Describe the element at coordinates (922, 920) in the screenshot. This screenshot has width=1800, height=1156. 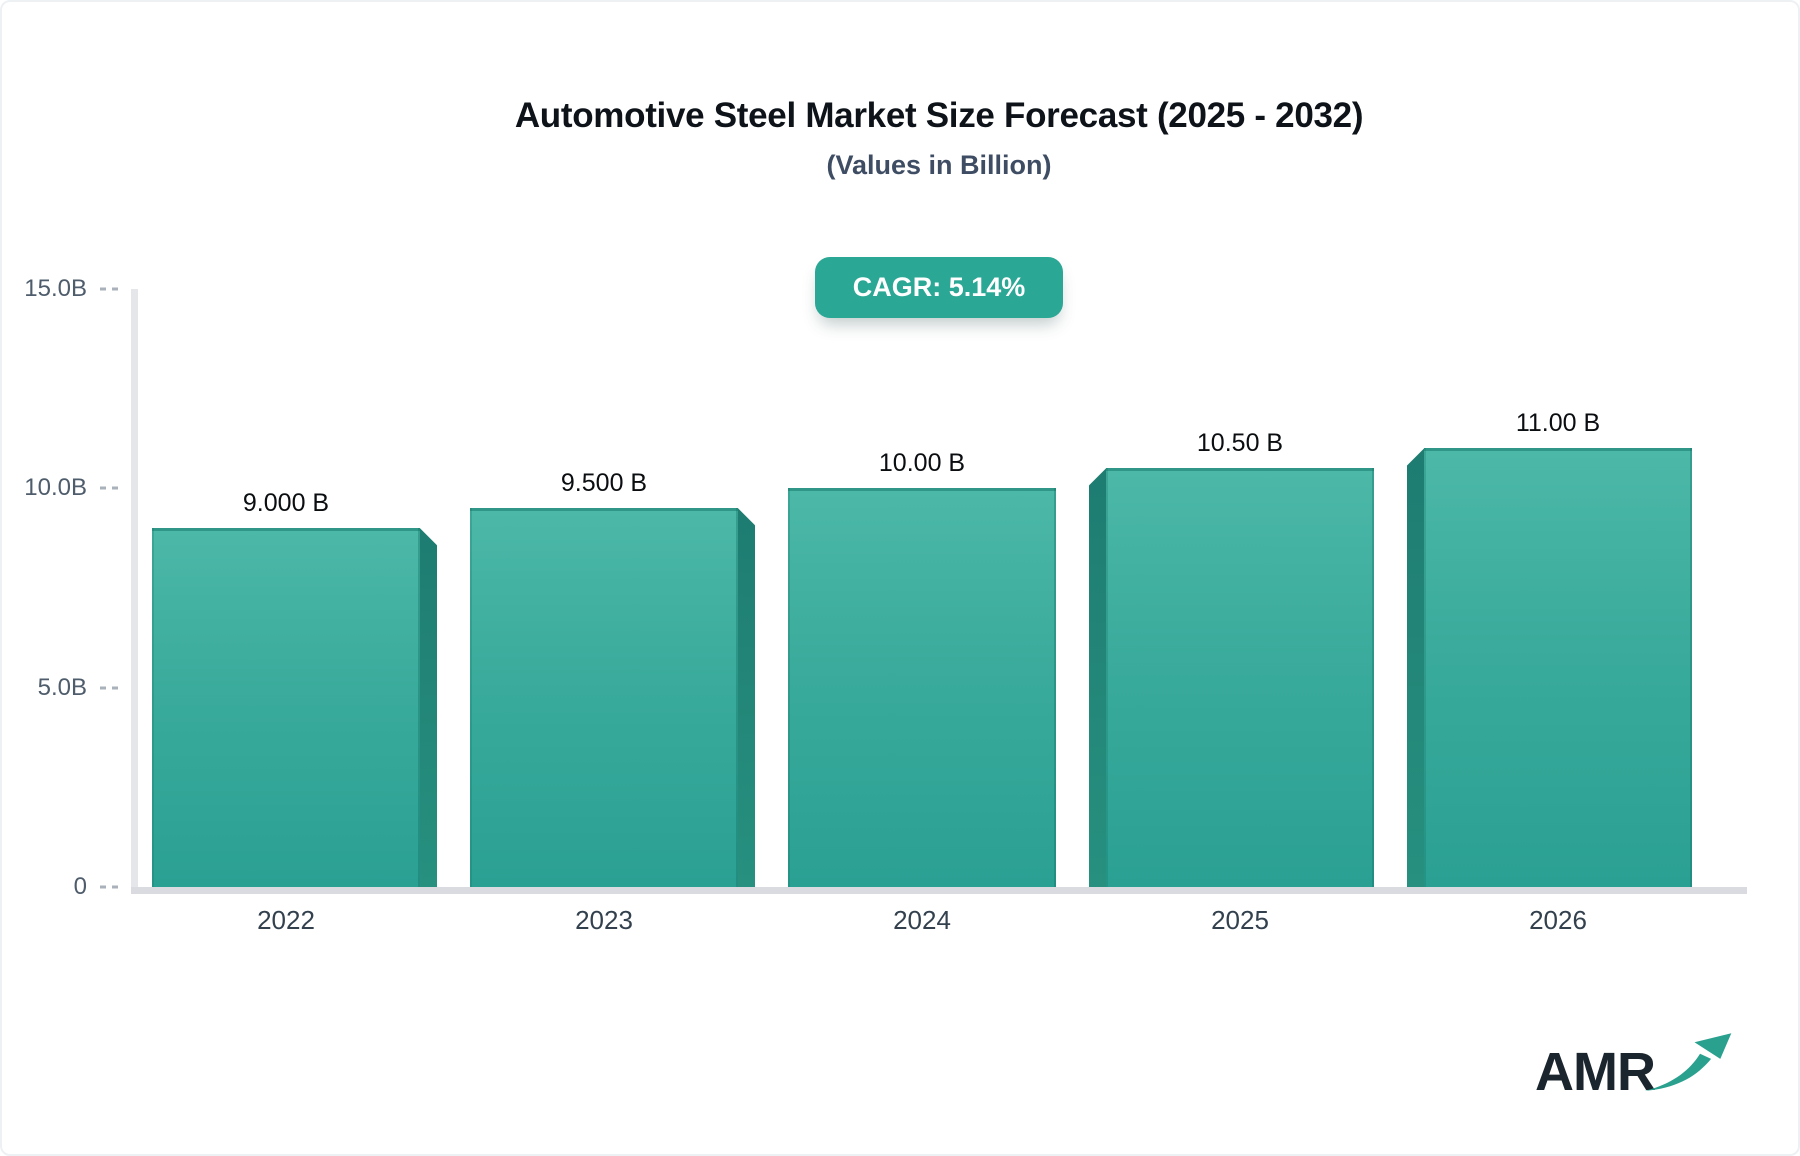
I see `x-axis-label-2024: 2024` at that location.